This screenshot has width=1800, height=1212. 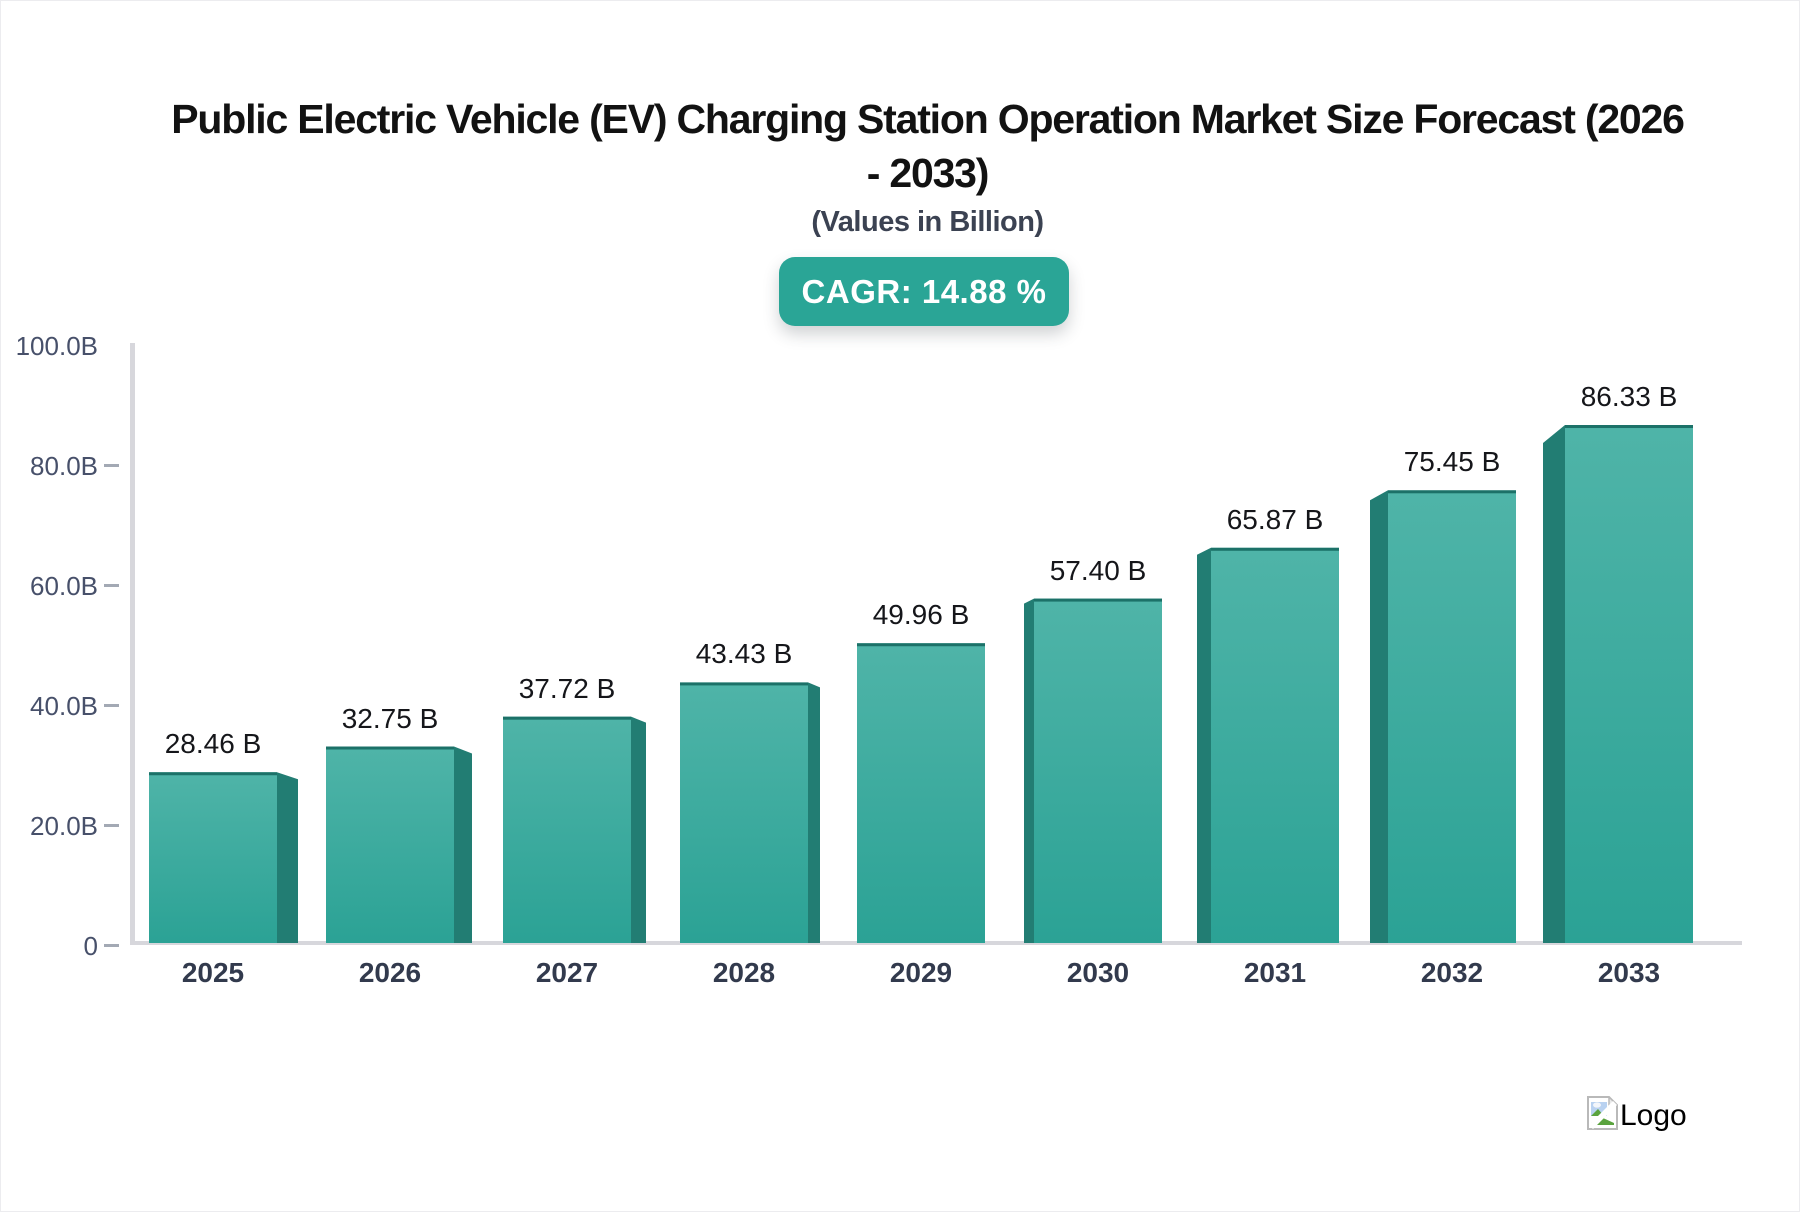 What do you see at coordinates (1379, 716) in the screenshot?
I see `bar-side-2032` at bounding box center [1379, 716].